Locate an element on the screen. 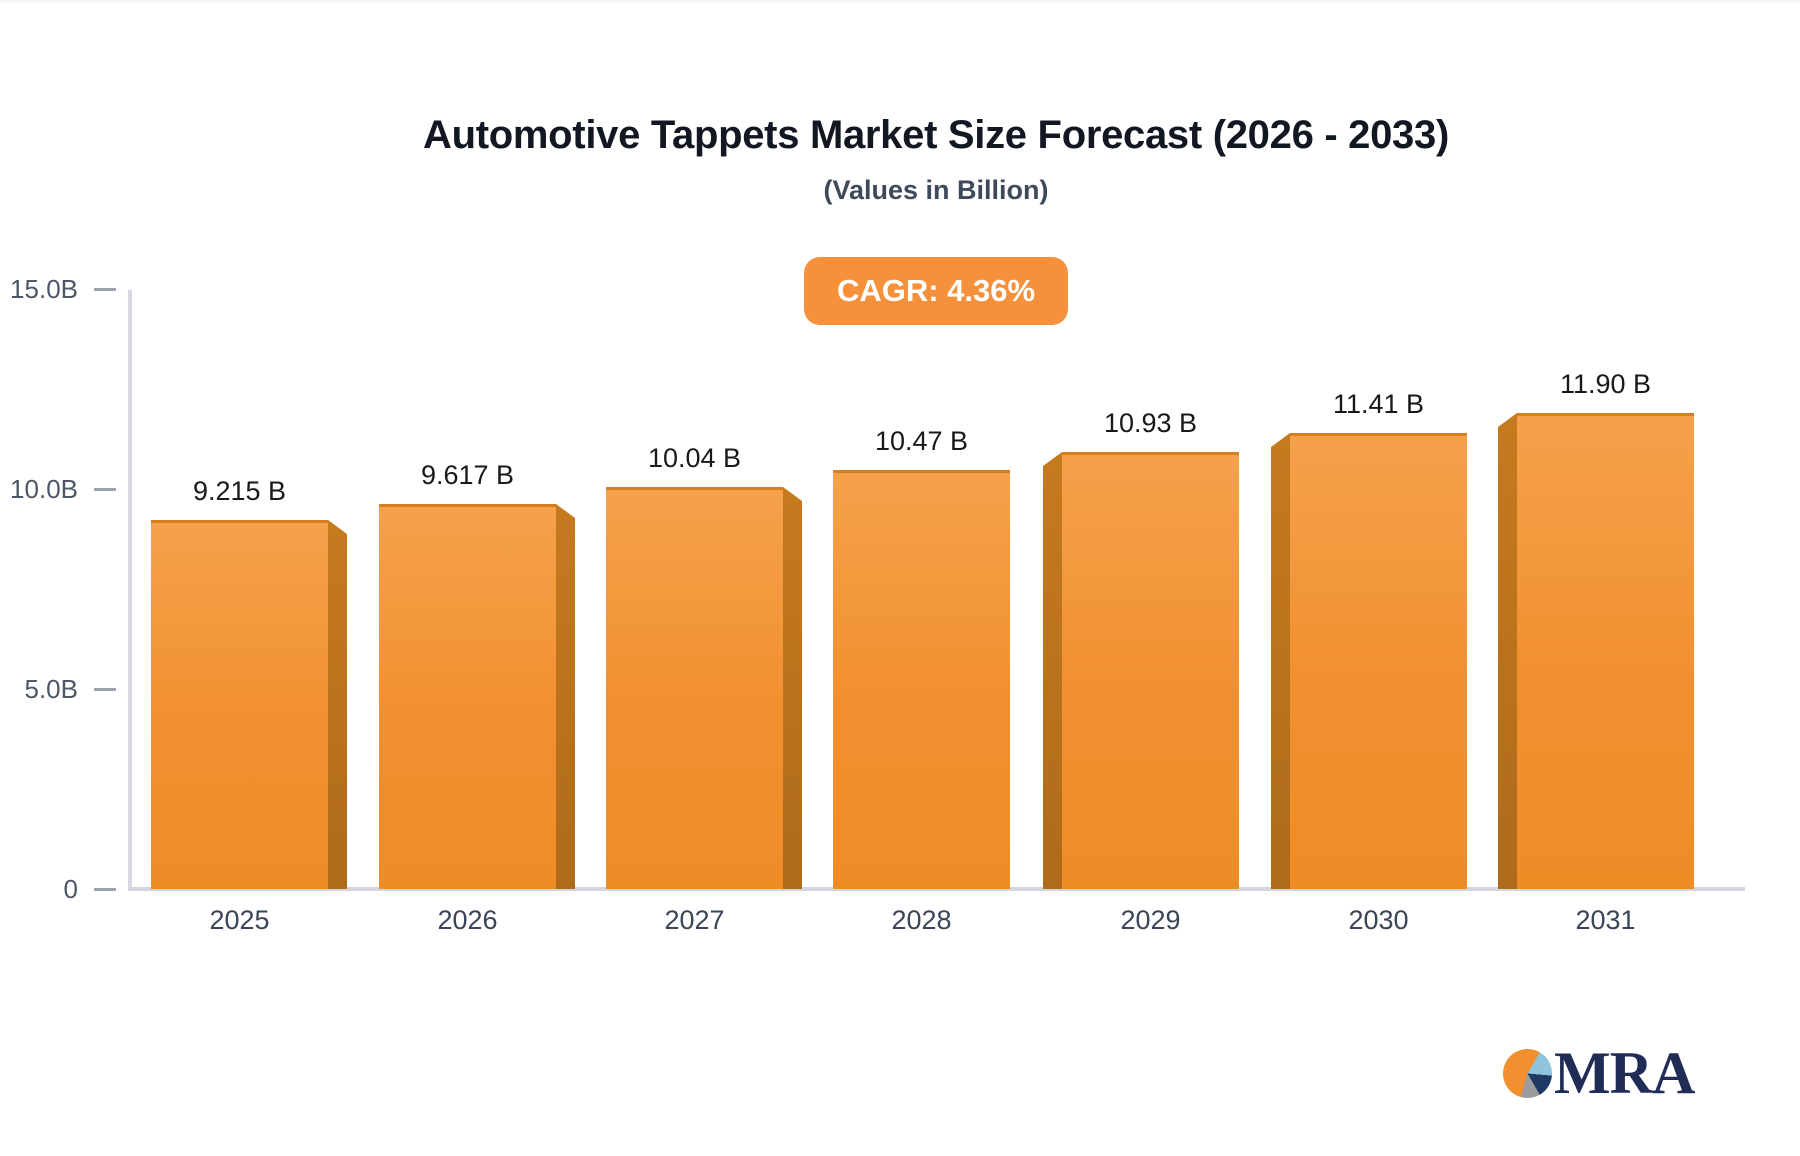 This screenshot has height=1156, width=1800. bar-value-label: 10.93 B is located at coordinates (1150, 423).